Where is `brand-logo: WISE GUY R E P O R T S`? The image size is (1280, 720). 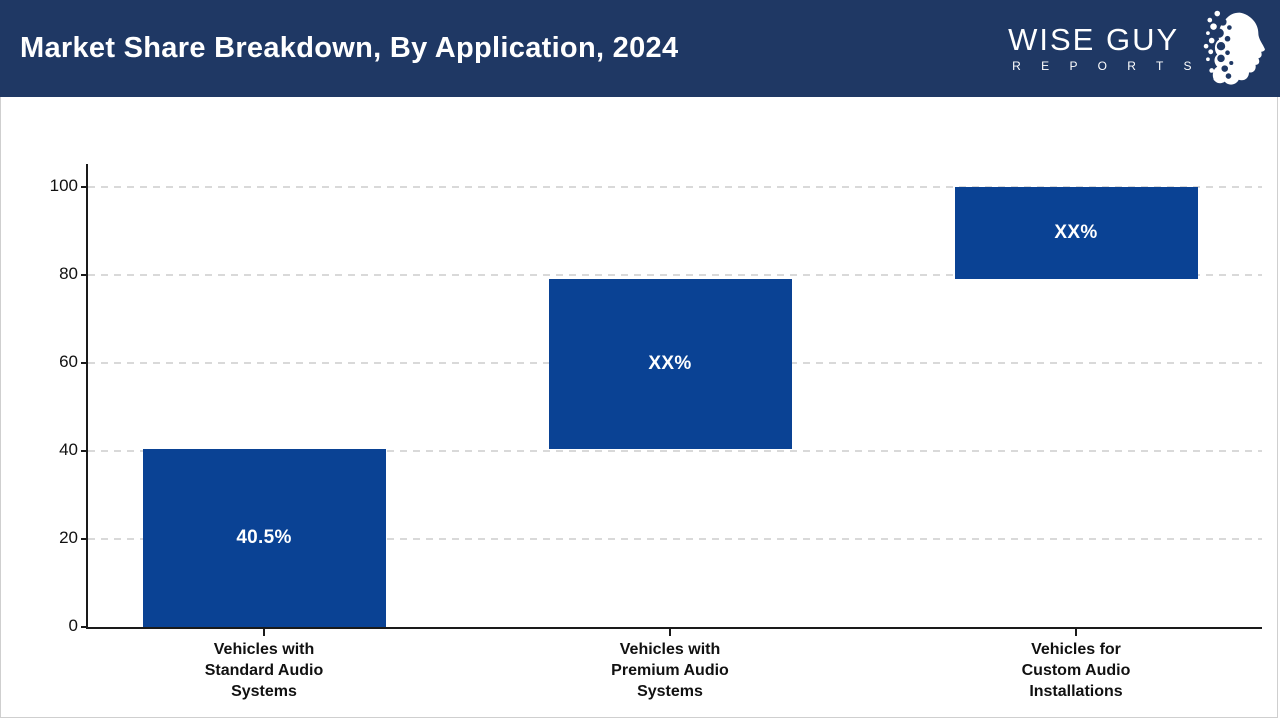
brand-logo: WISE GUY R E P O R T S is located at coordinates (1138, 49).